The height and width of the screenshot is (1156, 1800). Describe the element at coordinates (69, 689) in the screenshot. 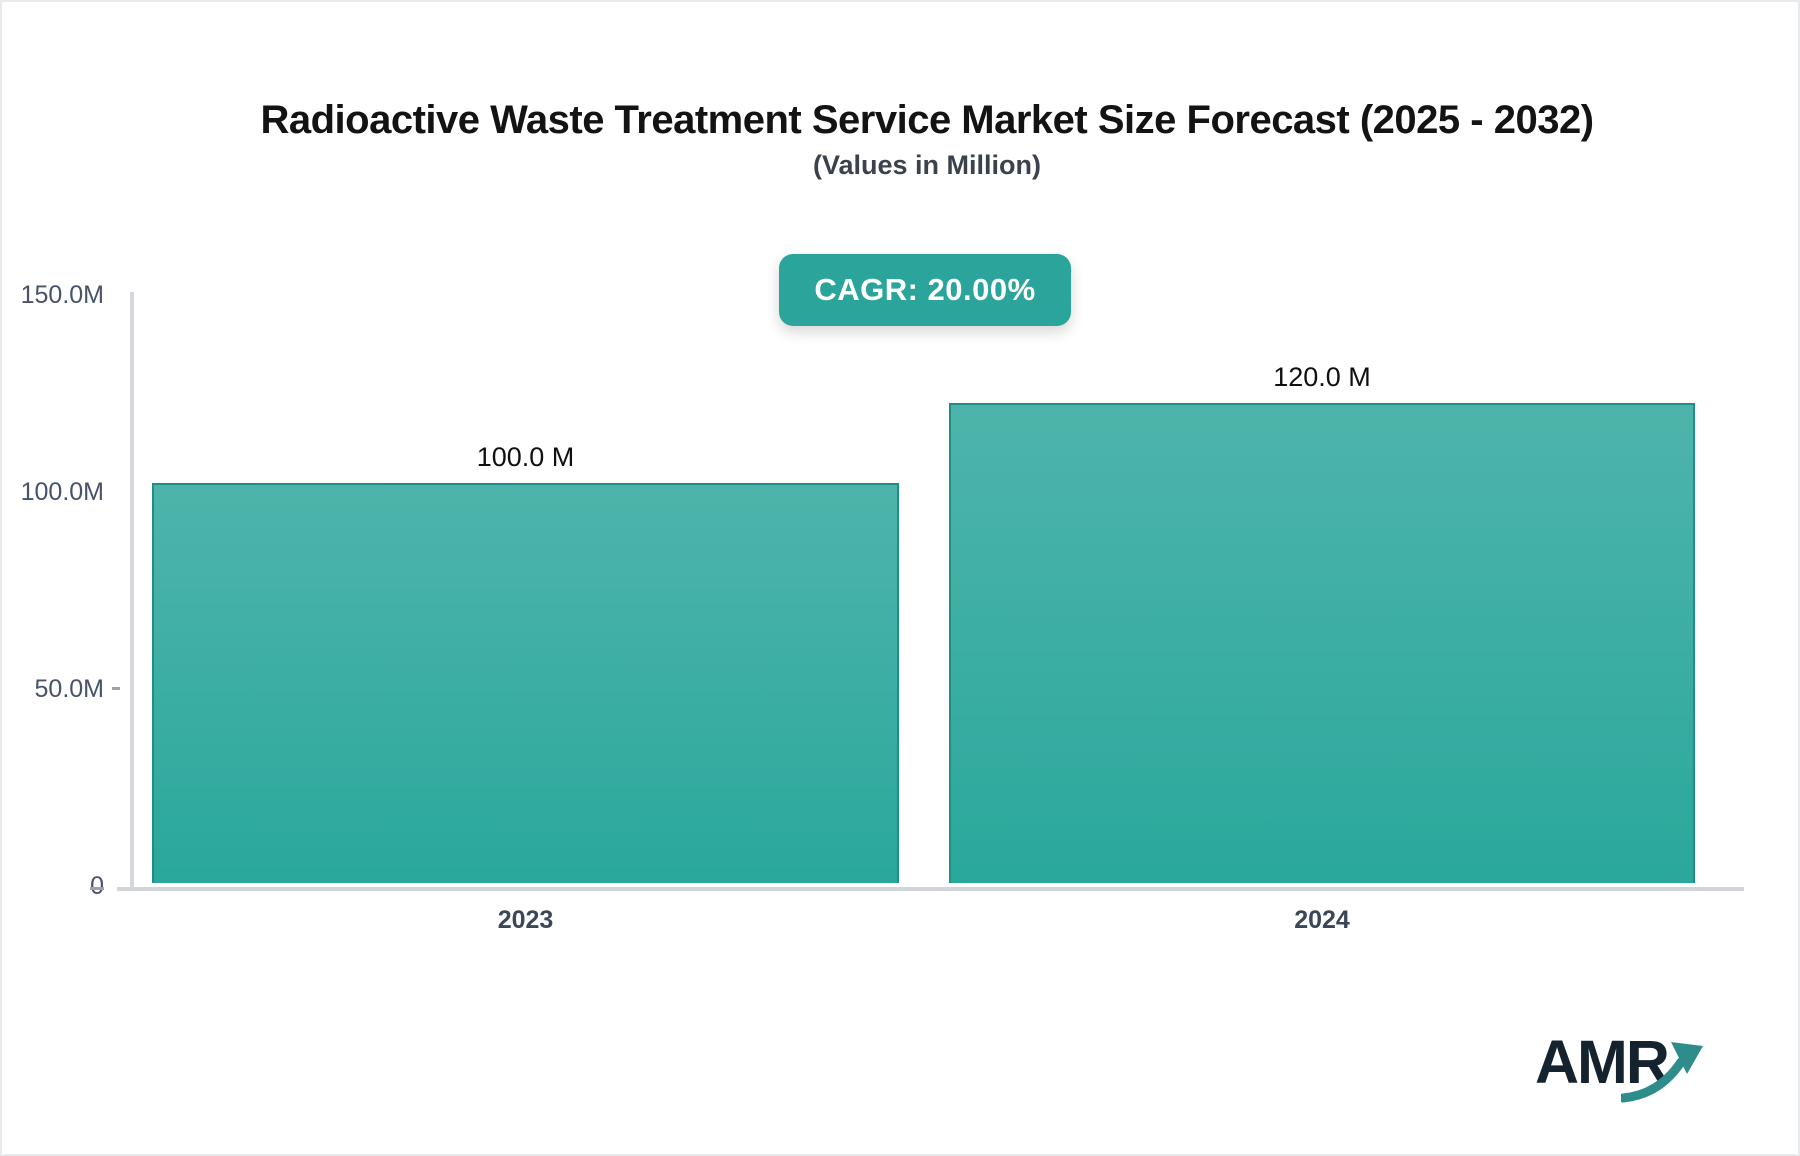

I see `y-tick-50: 50.0M` at that location.